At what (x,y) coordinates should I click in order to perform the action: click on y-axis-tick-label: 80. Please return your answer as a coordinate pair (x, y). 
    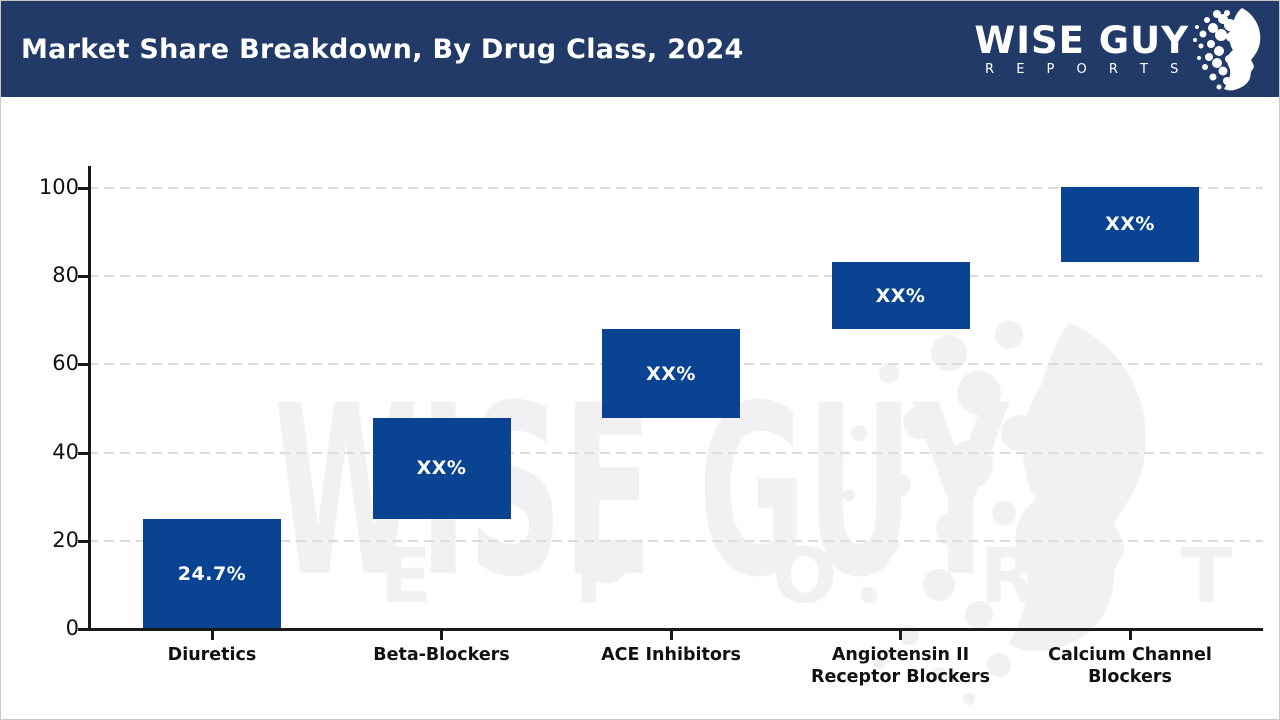
    Looking at the image, I should click on (65, 275).